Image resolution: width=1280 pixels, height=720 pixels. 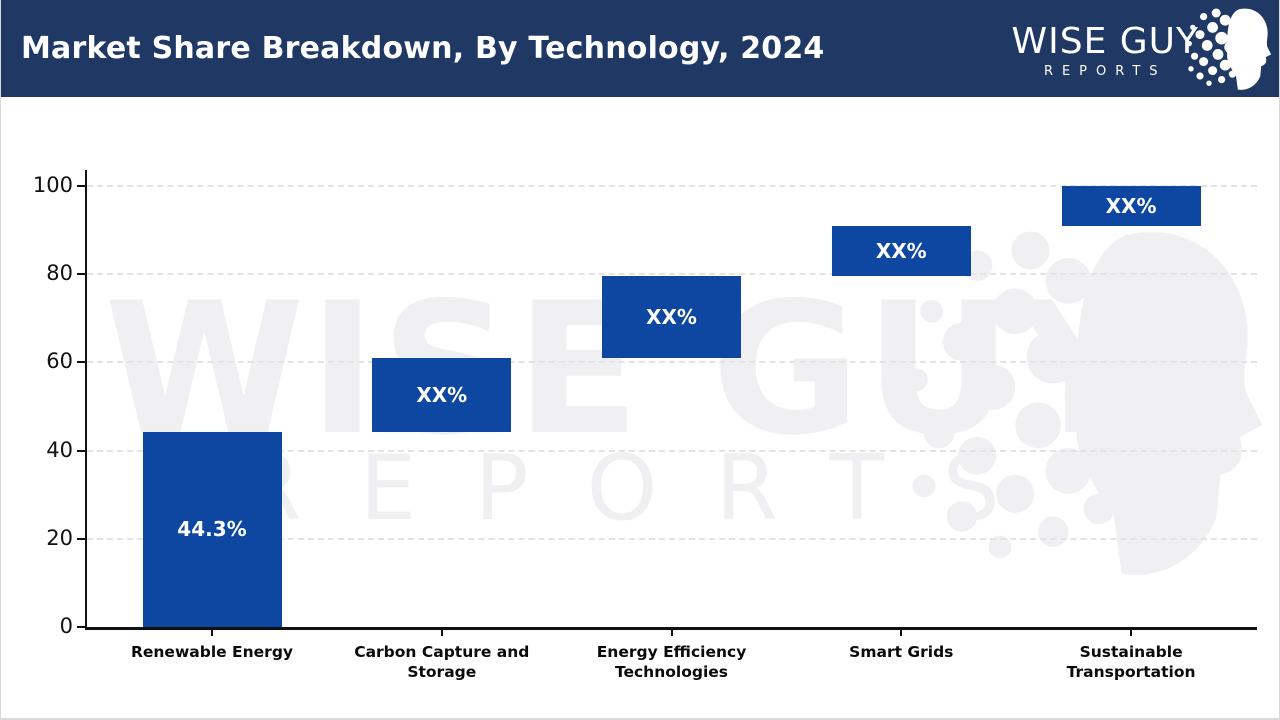 What do you see at coordinates (1105, 41) in the screenshot?
I see `brand-name: WISE GUY` at bounding box center [1105, 41].